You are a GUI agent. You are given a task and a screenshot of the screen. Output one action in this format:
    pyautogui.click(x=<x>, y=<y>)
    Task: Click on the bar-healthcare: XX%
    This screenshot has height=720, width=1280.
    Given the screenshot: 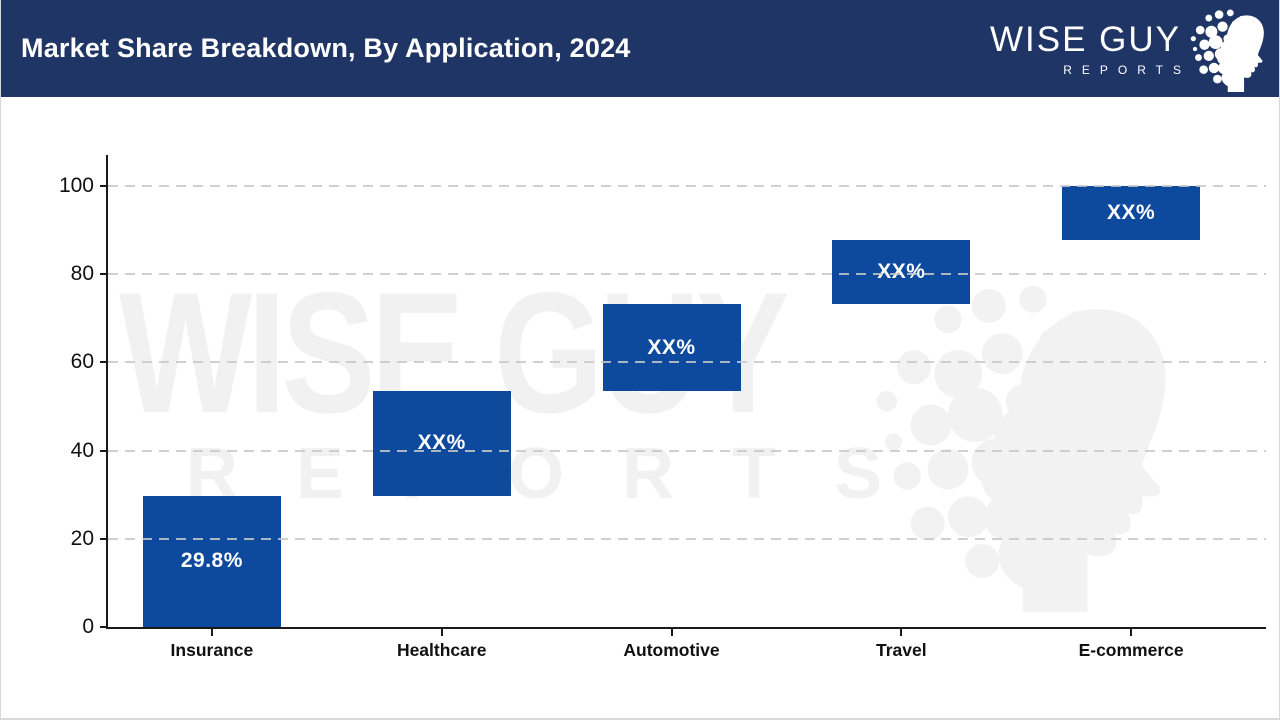 What is the action you would take?
    pyautogui.click(x=441, y=443)
    